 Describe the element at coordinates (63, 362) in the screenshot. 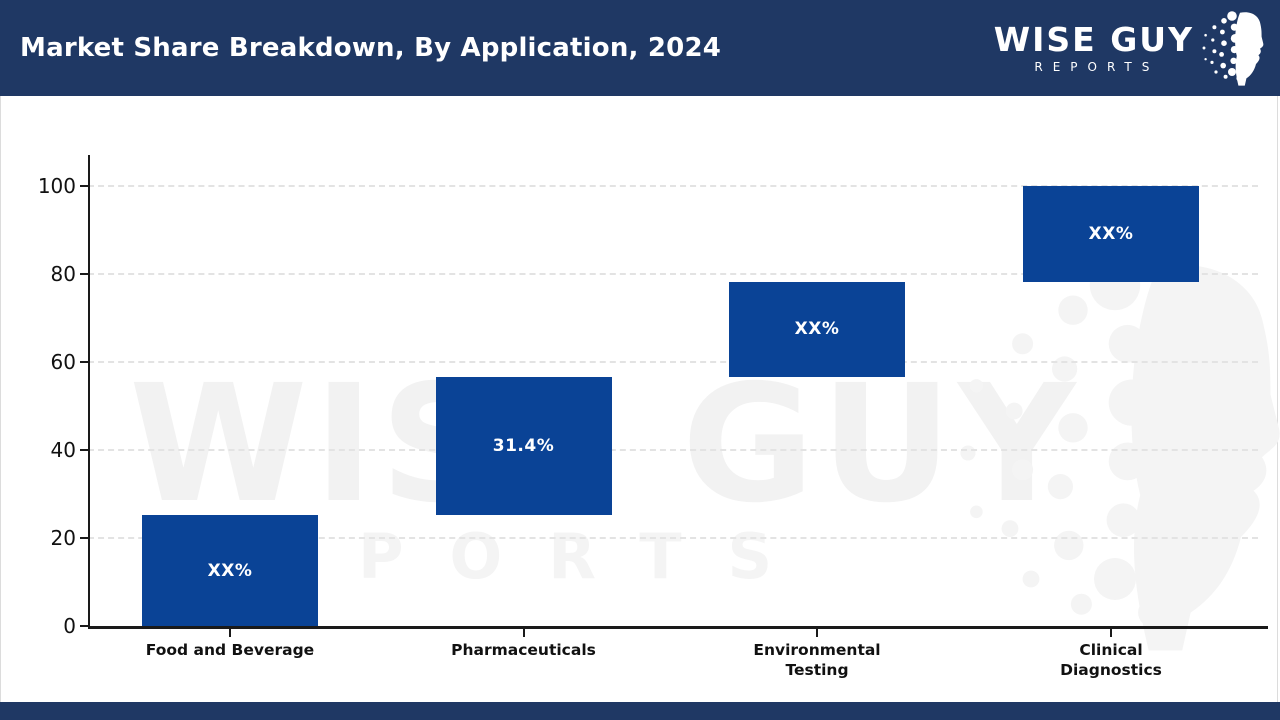

I see `y-tick-label-60: 60` at that location.